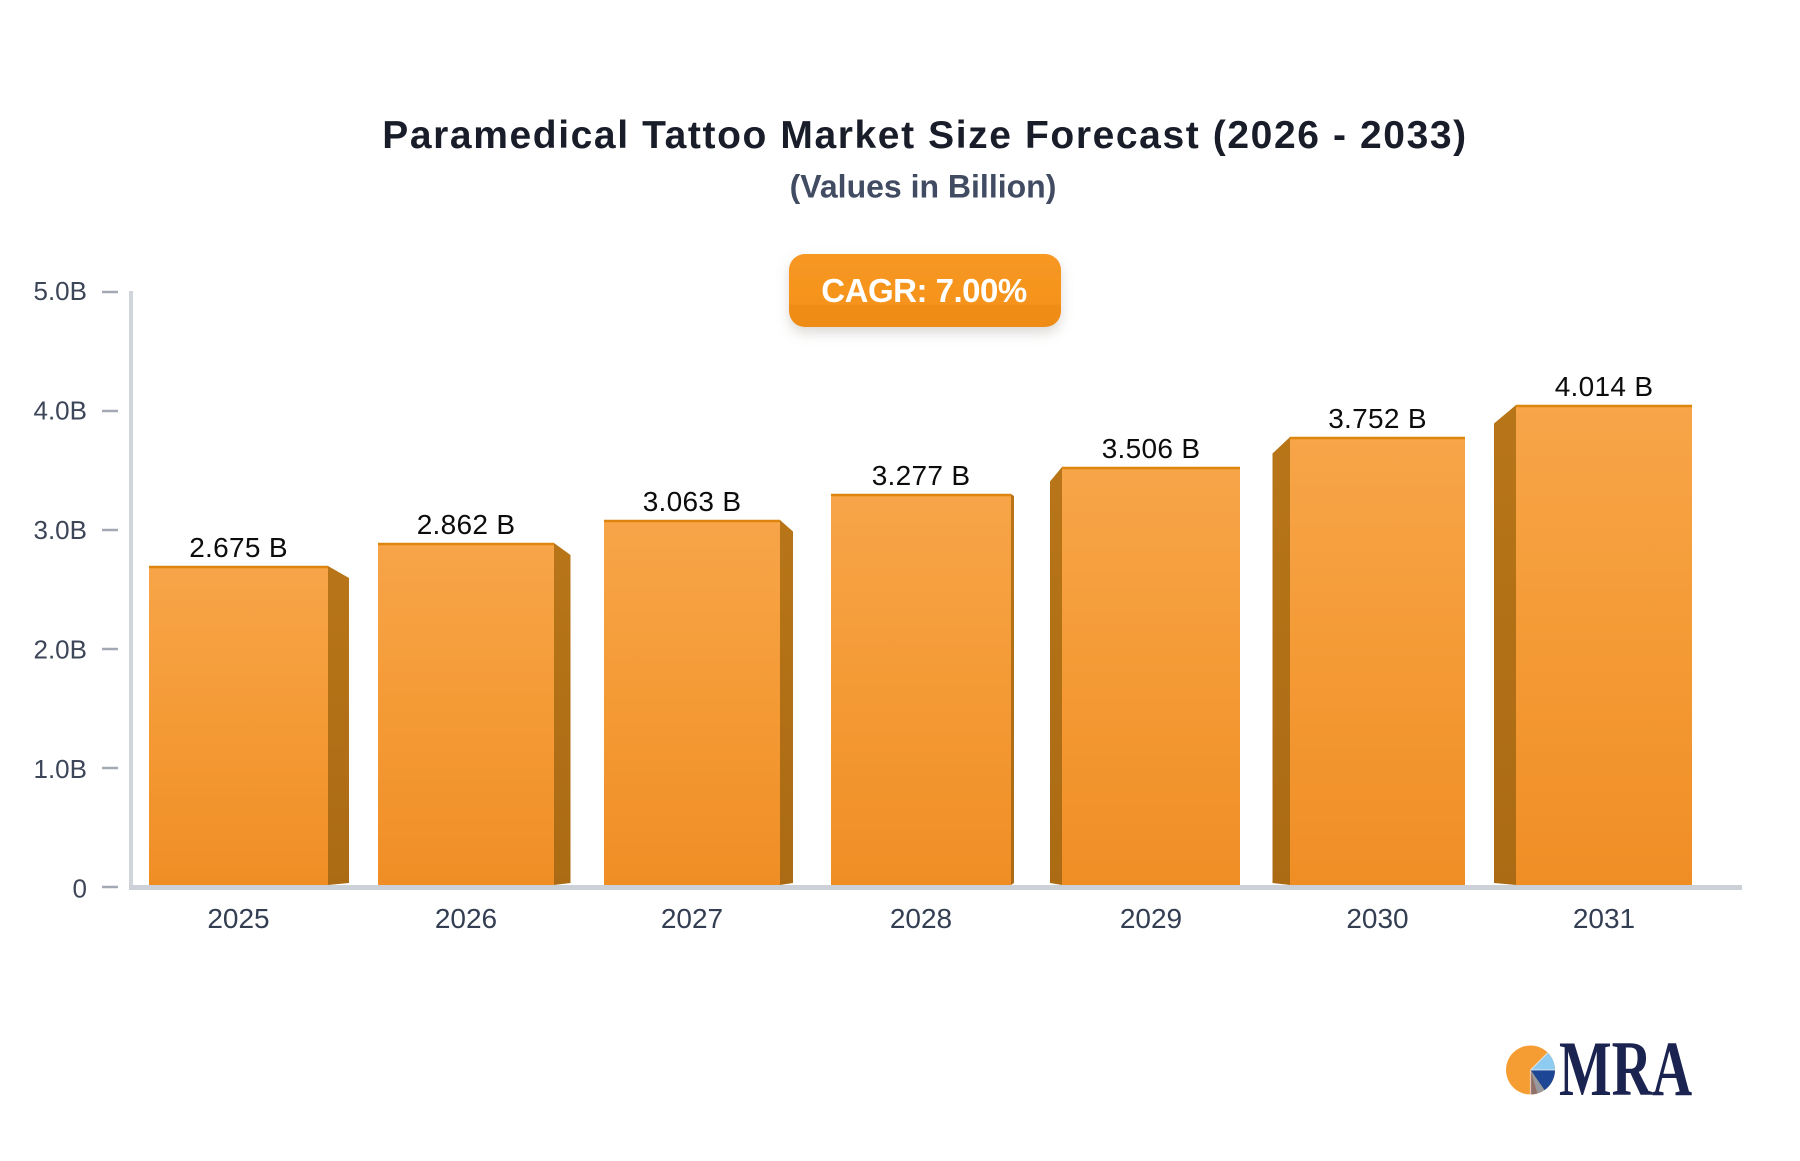 Image resolution: width=1800 pixels, height=1161 pixels. I want to click on svg-text: (Values in Billion), so click(923, 187).